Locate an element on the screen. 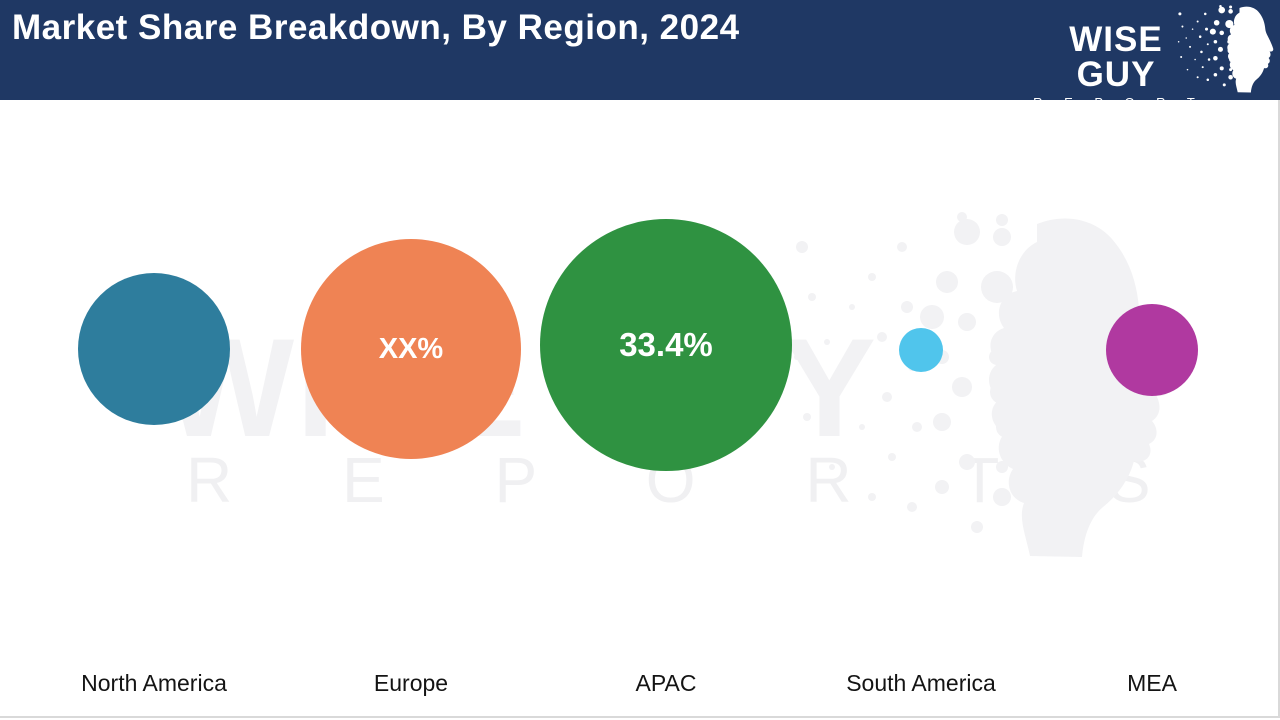 This screenshot has width=1280, height=720. brand-logo: WISE GUY R E P O R T S is located at coordinates (1149, 62).